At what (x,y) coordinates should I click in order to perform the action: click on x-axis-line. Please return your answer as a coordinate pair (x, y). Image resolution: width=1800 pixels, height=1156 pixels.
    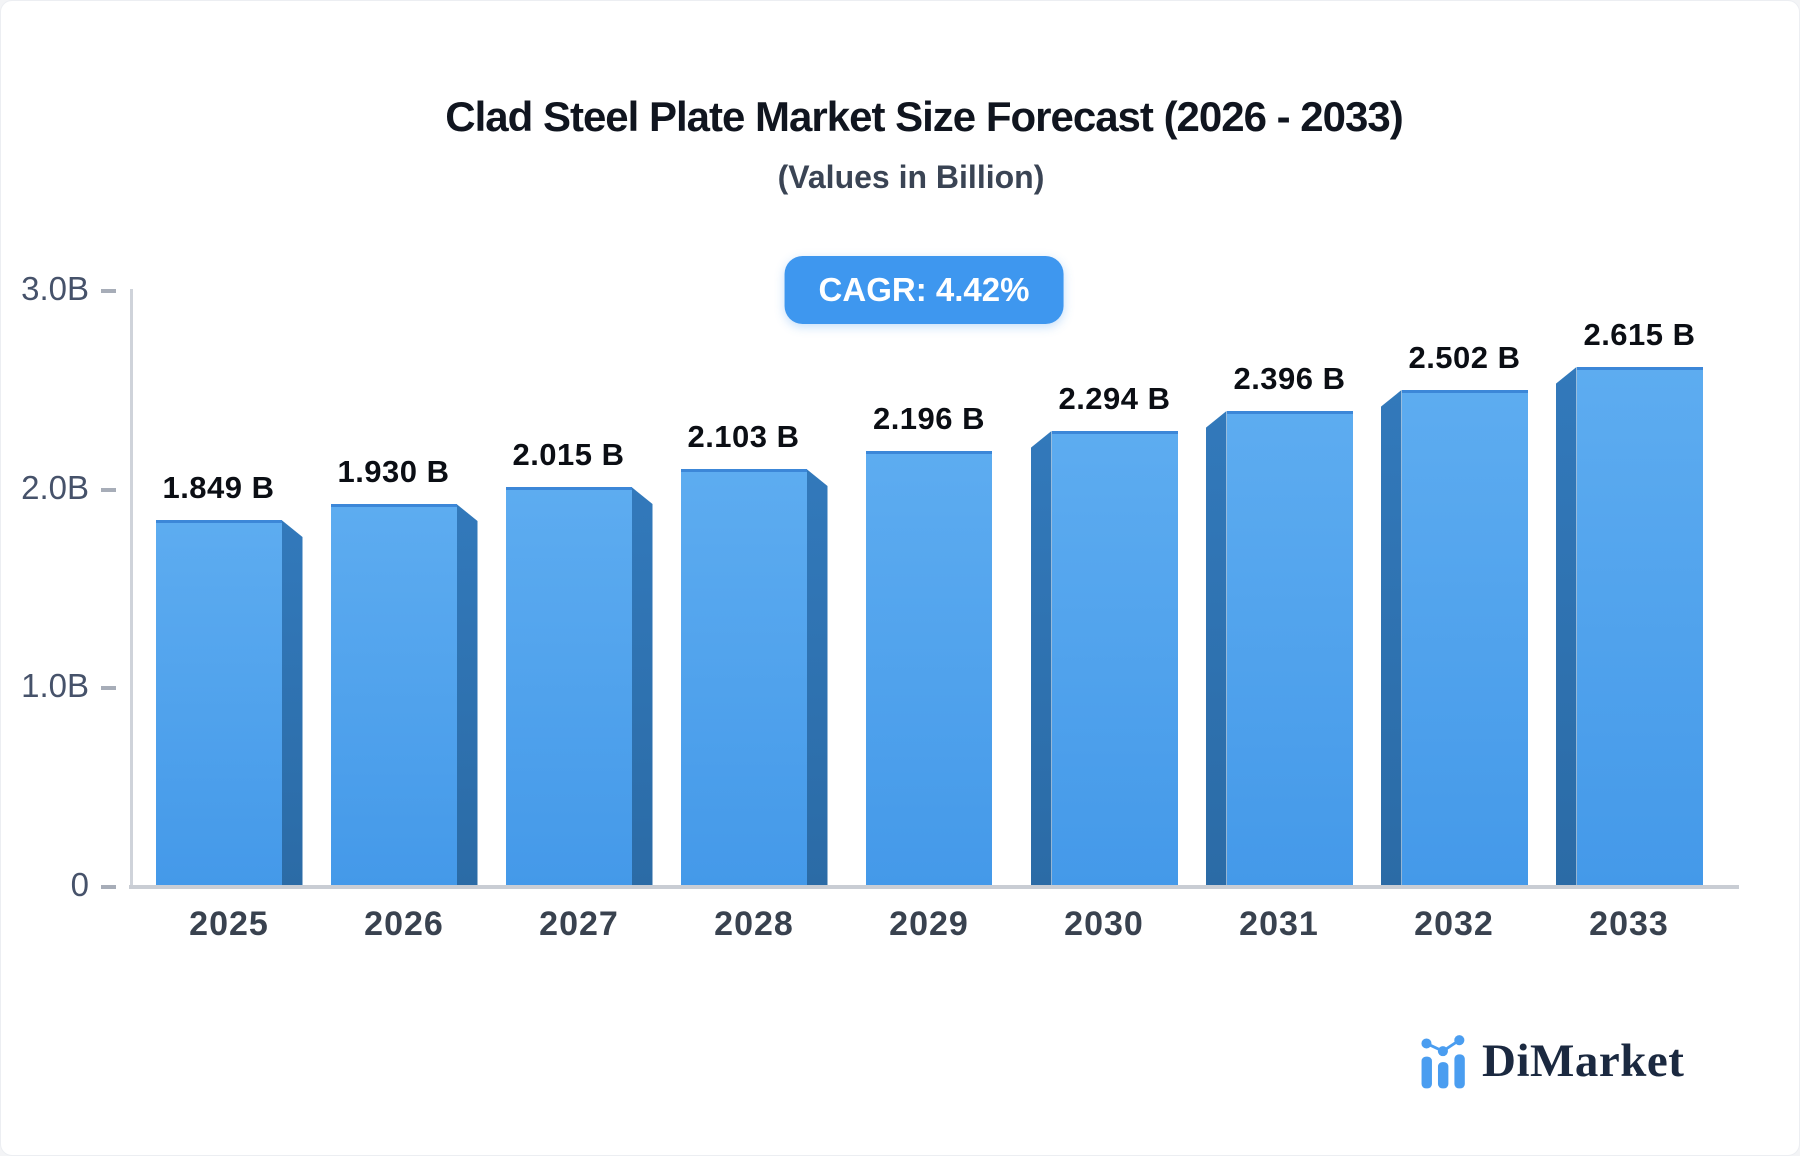
    Looking at the image, I should click on (934, 887).